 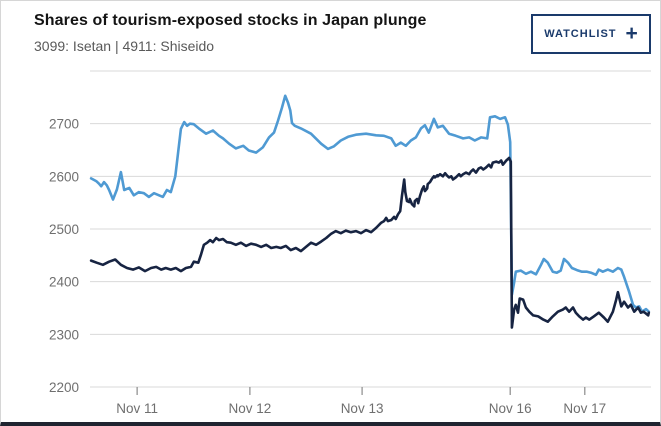 What do you see at coordinates (510, 408) in the screenshot?
I see `x-axis-label: Nov 16` at bounding box center [510, 408].